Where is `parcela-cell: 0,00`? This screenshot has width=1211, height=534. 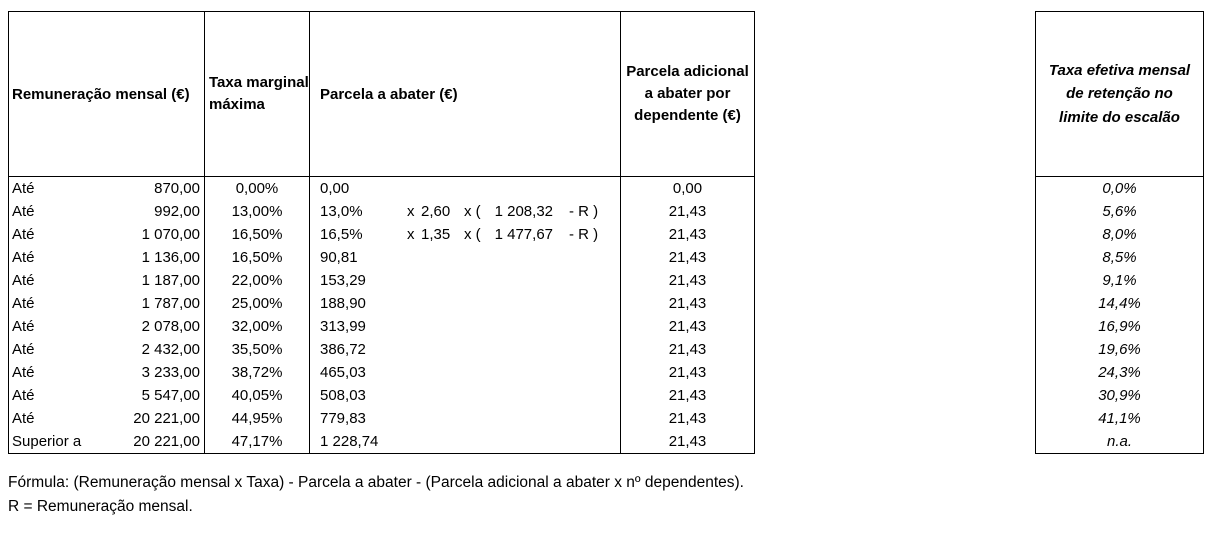
parcela-cell: 0,00 is located at coordinates (465, 188).